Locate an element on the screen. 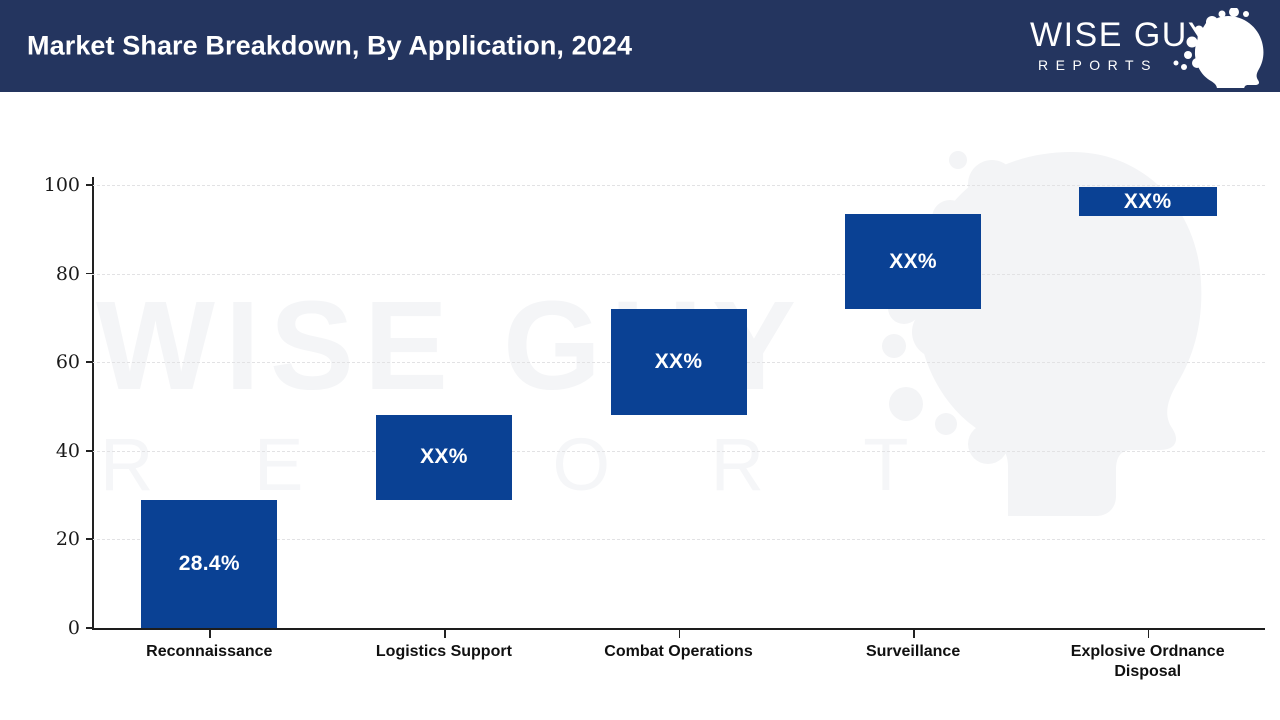 The width and height of the screenshot is (1280, 720). y-axis-tick-label: 80 is located at coordinates (67, 273).